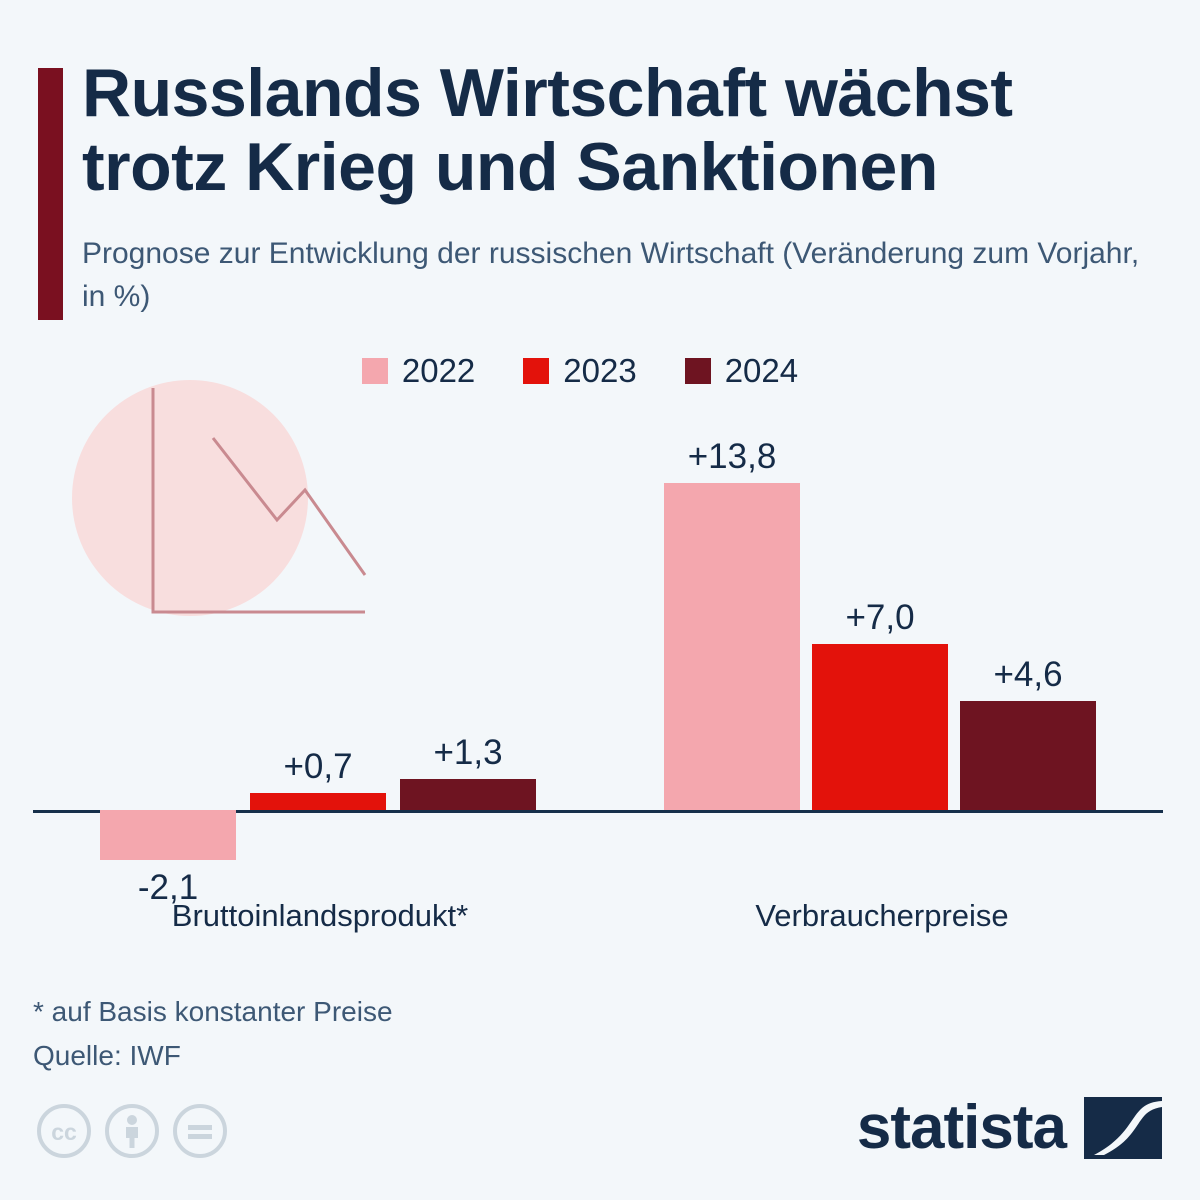 This screenshot has height=1200, width=1200. I want to click on chart-baseline, so click(598, 811).